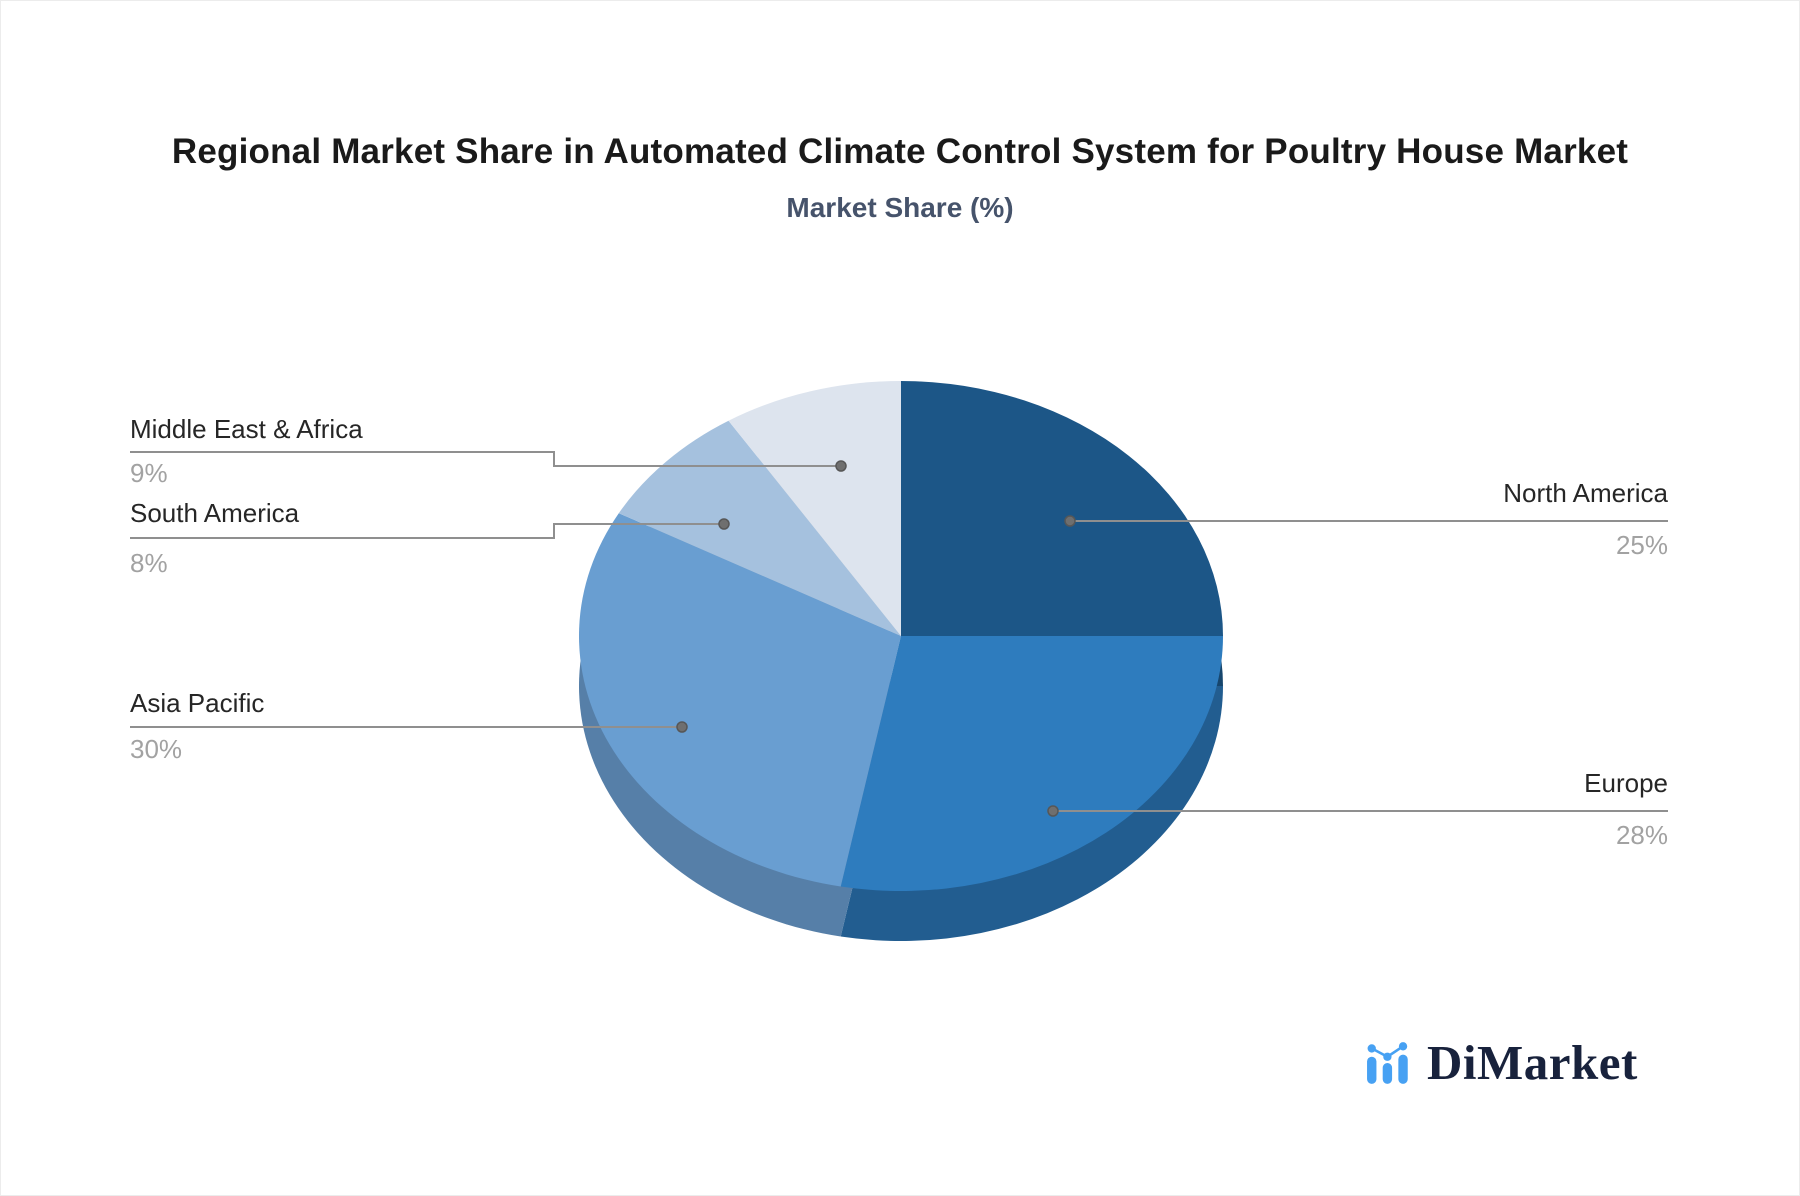 The height and width of the screenshot is (1196, 1800). Describe the element at coordinates (1070, 521) in the screenshot. I see `anchor-dot-north-america` at that location.